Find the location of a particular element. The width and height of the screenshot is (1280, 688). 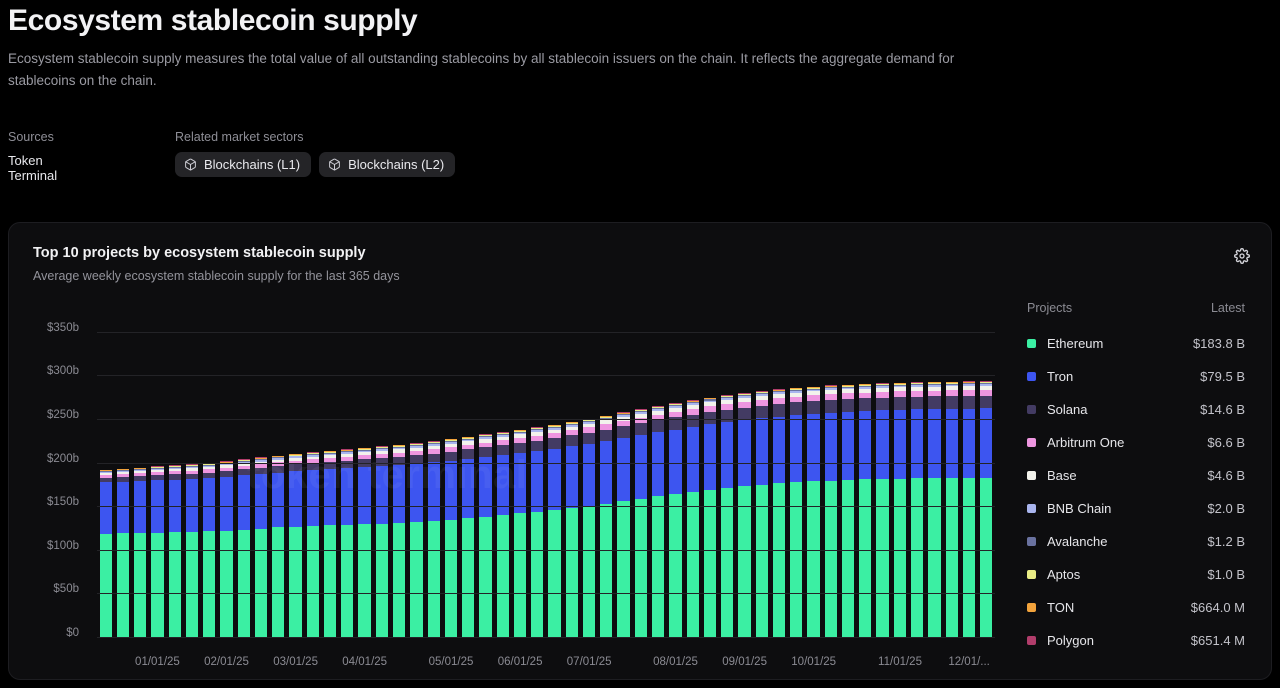

x-axis-tick-label: 03/01/25 is located at coordinates (295, 662).